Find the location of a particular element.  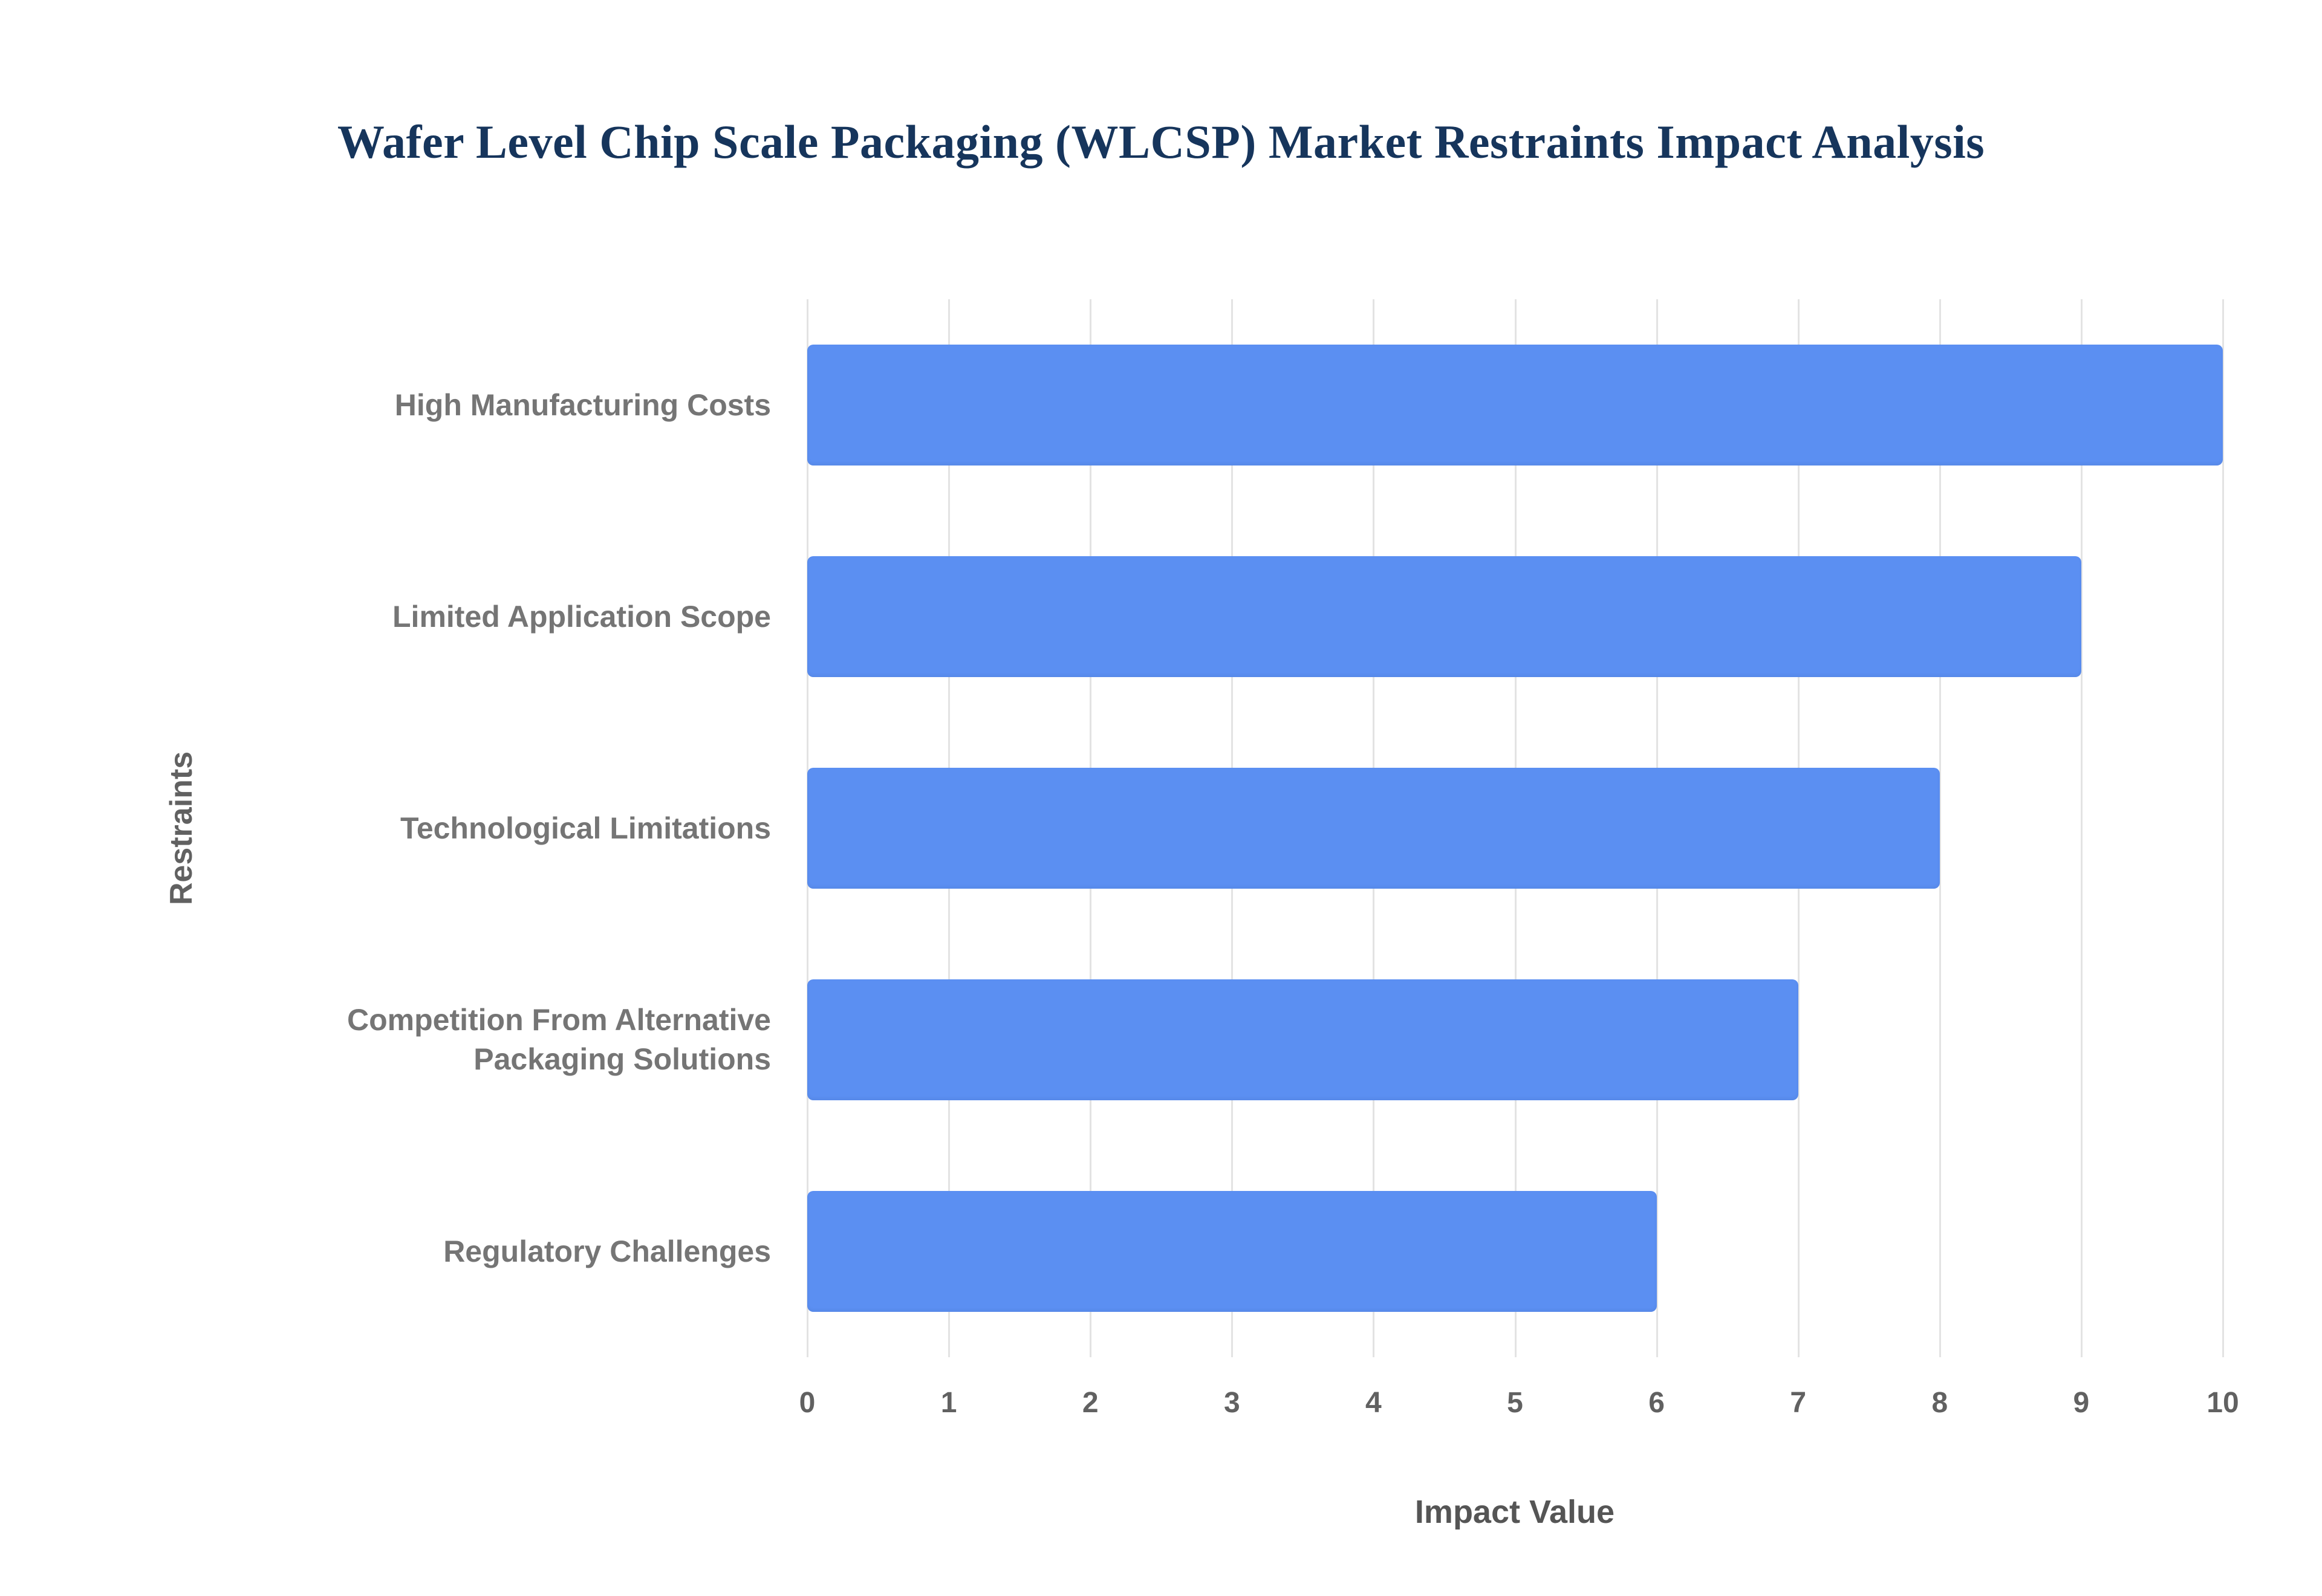

category-label: Technological Limitations is located at coordinates (585, 828).